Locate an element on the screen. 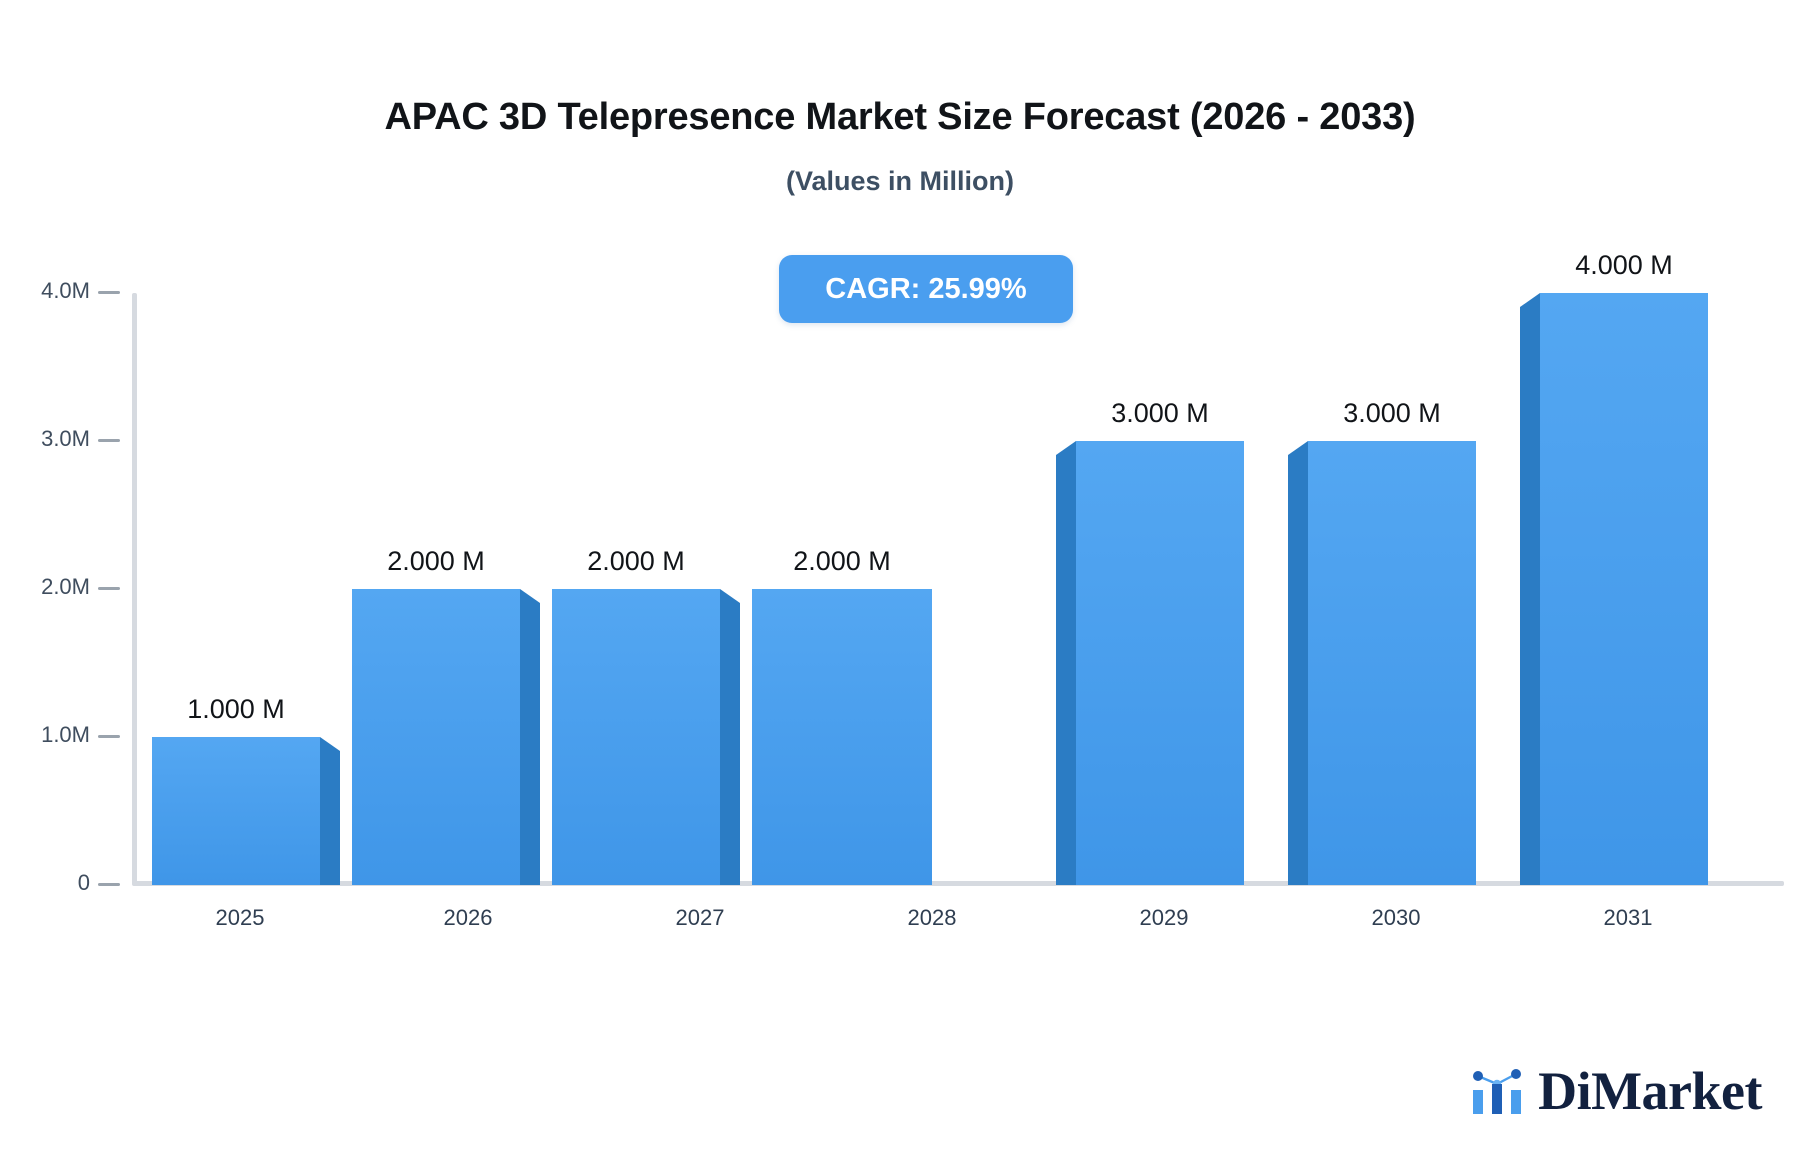  bar-2030 is located at coordinates (1382, 663).